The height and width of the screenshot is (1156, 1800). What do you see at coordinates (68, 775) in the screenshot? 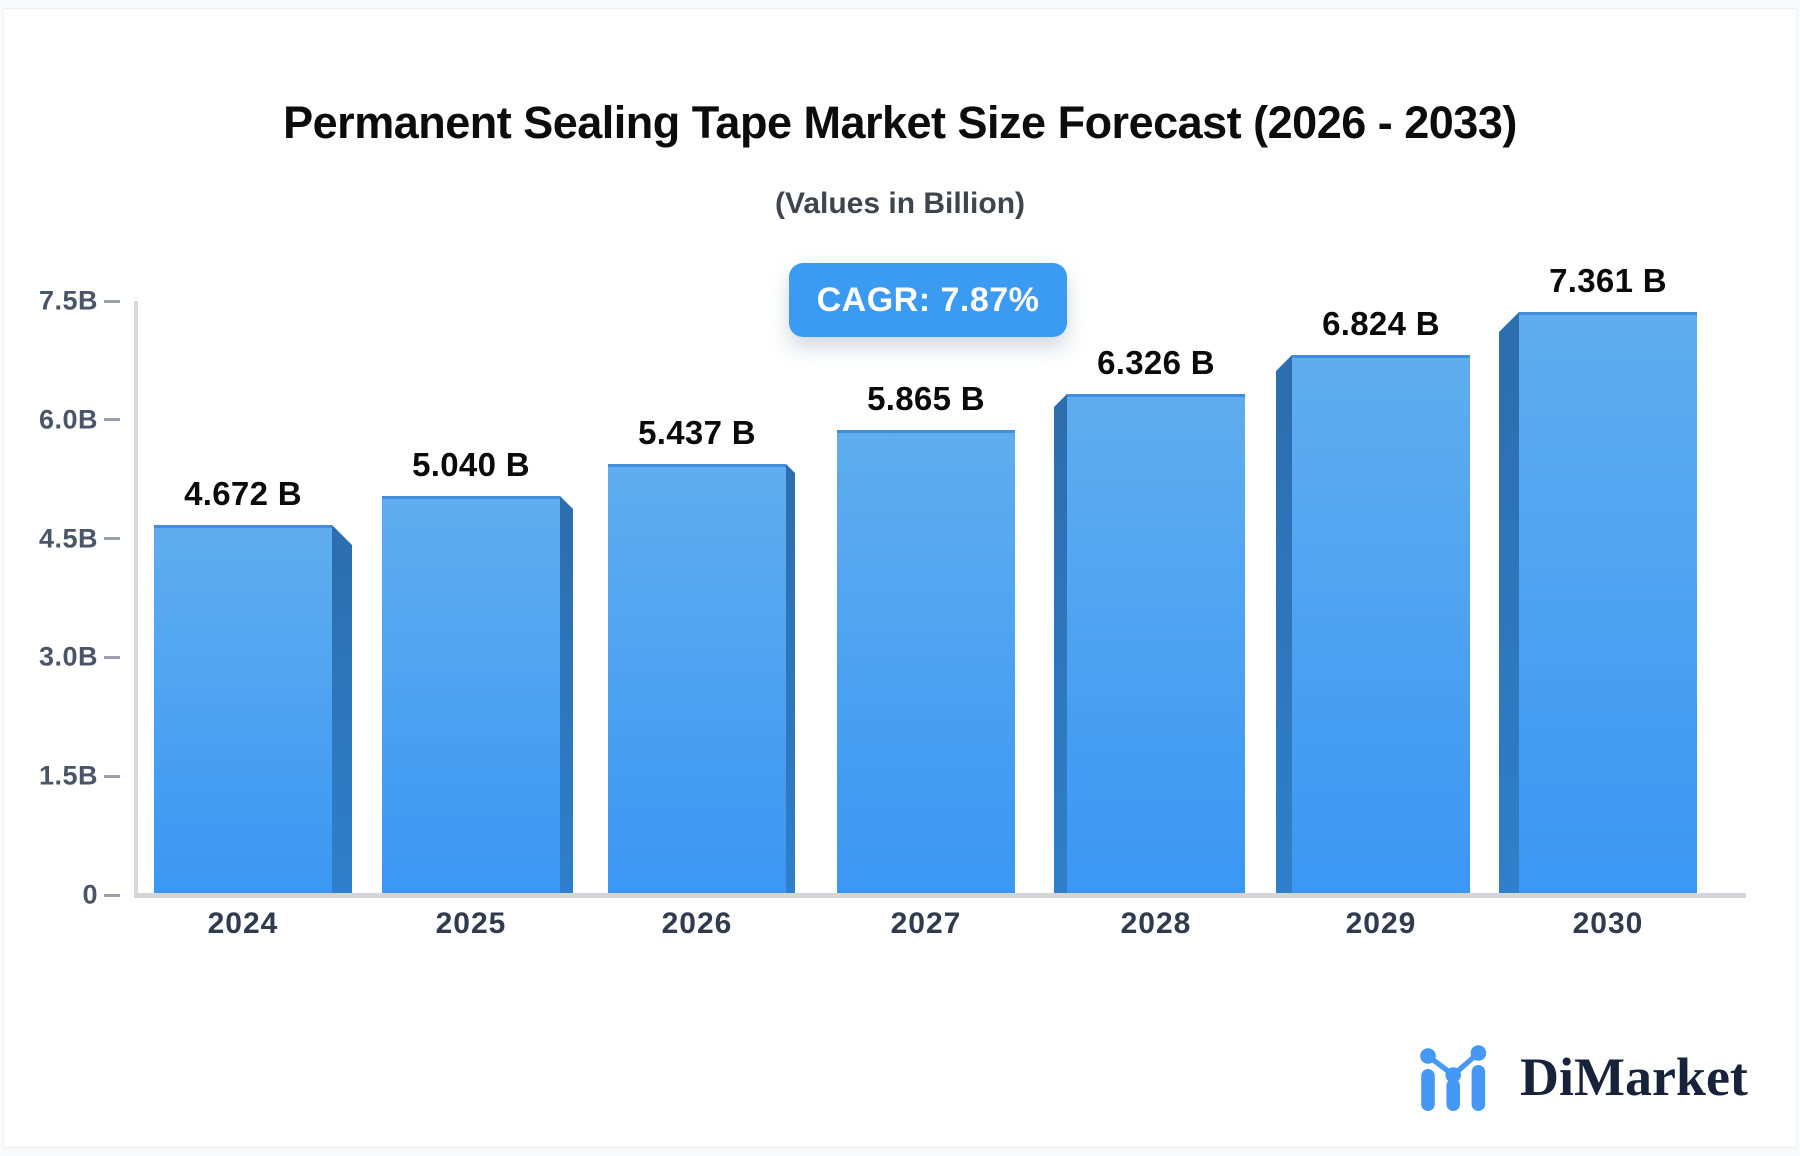
I see `y-tick-label: 1.5B` at bounding box center [68, 775].